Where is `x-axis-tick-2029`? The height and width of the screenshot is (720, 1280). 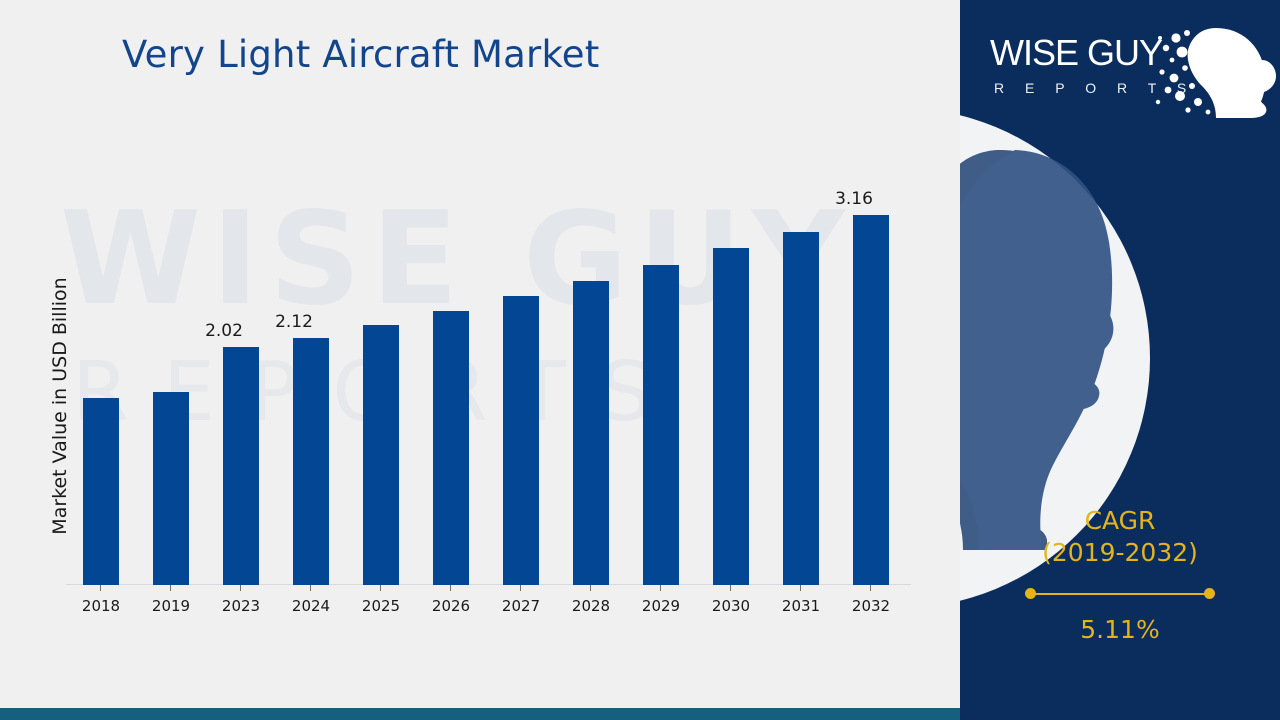 x-axis-tick-2029 is located at coordinates (660, 588).